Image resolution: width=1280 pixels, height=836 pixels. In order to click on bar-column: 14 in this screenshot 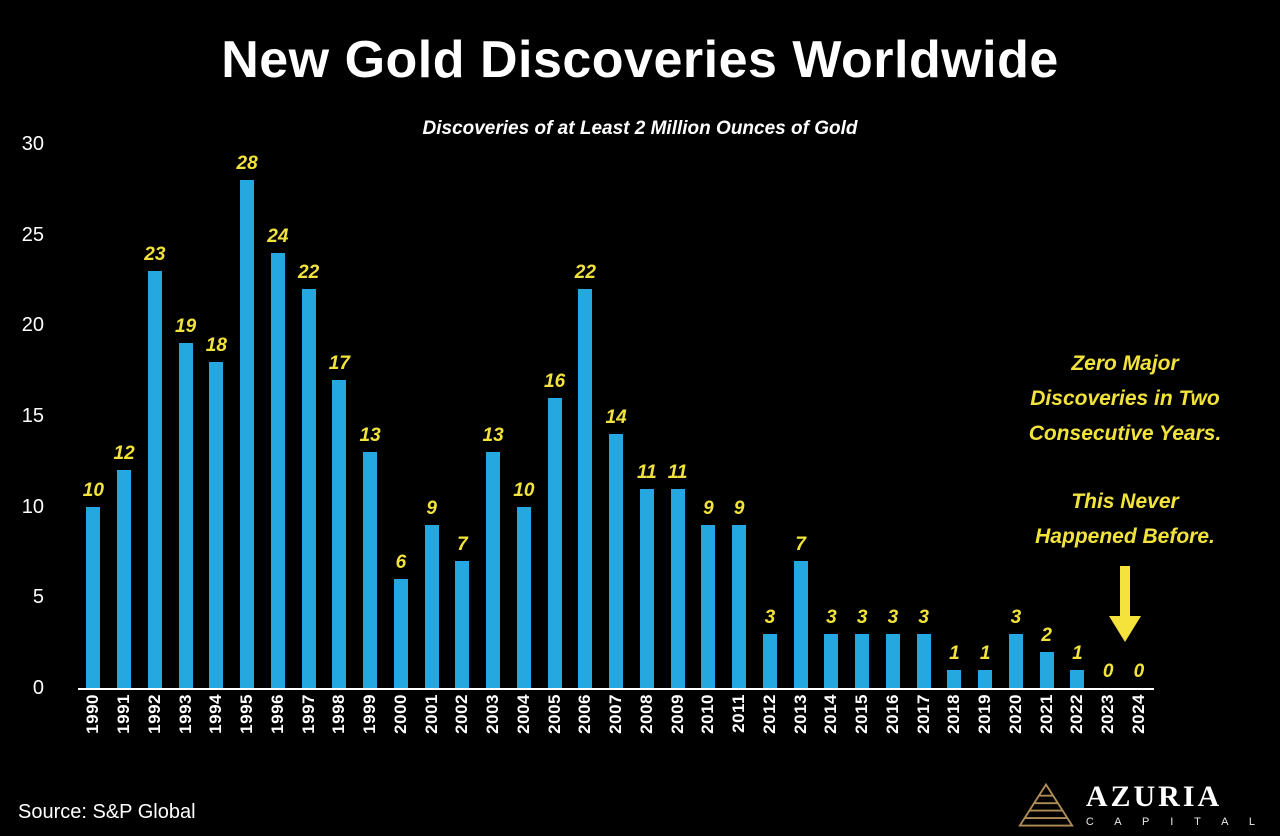, I will do `click(616, 547)`.